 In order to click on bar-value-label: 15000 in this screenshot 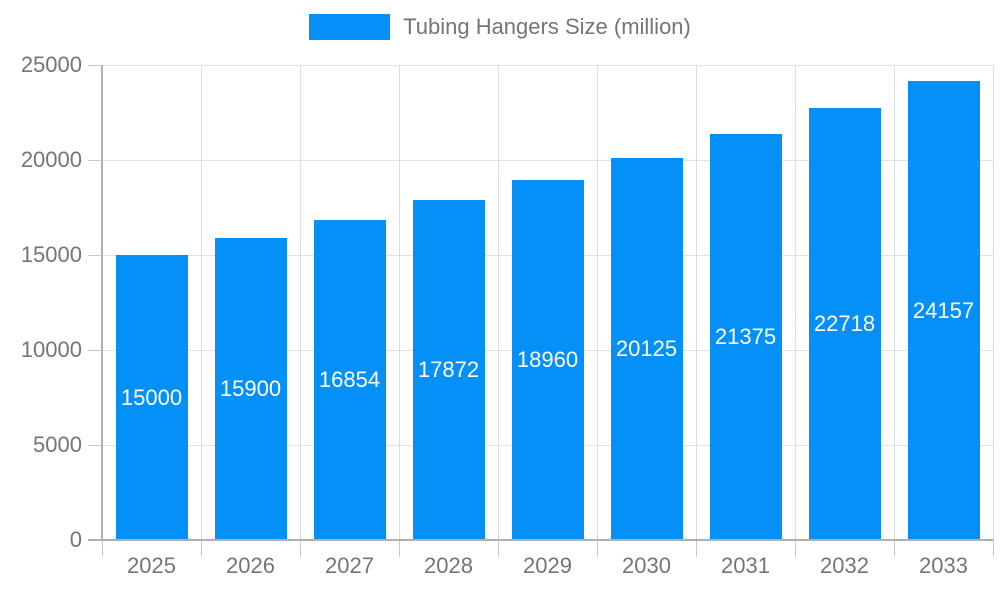, I will do `click(151, 397)`.